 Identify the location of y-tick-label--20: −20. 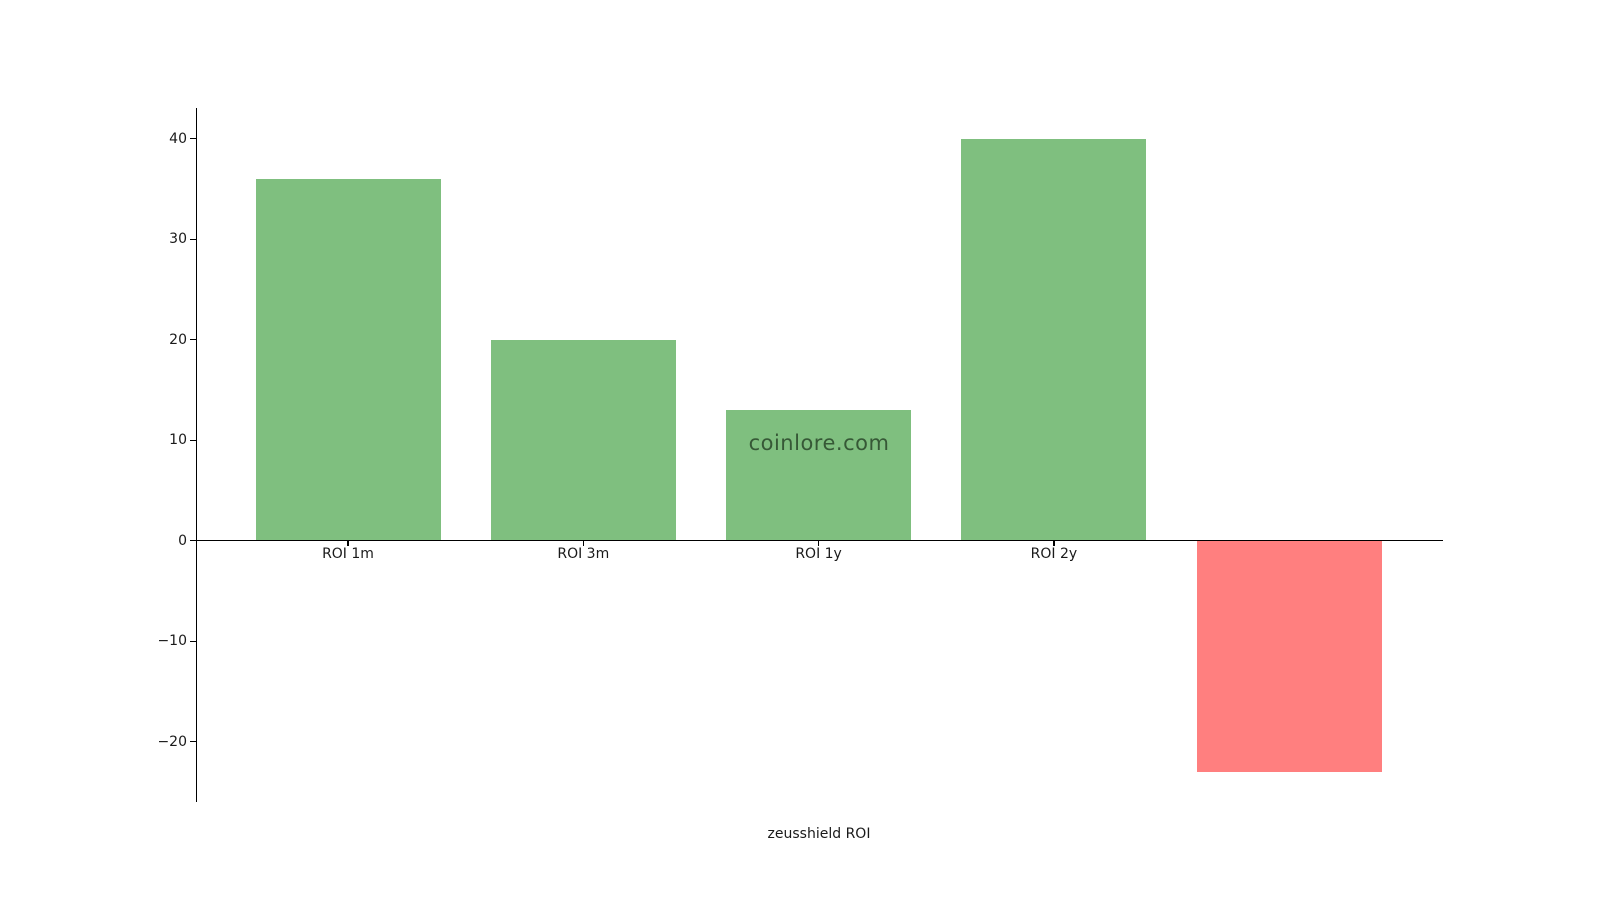
(172, 741).